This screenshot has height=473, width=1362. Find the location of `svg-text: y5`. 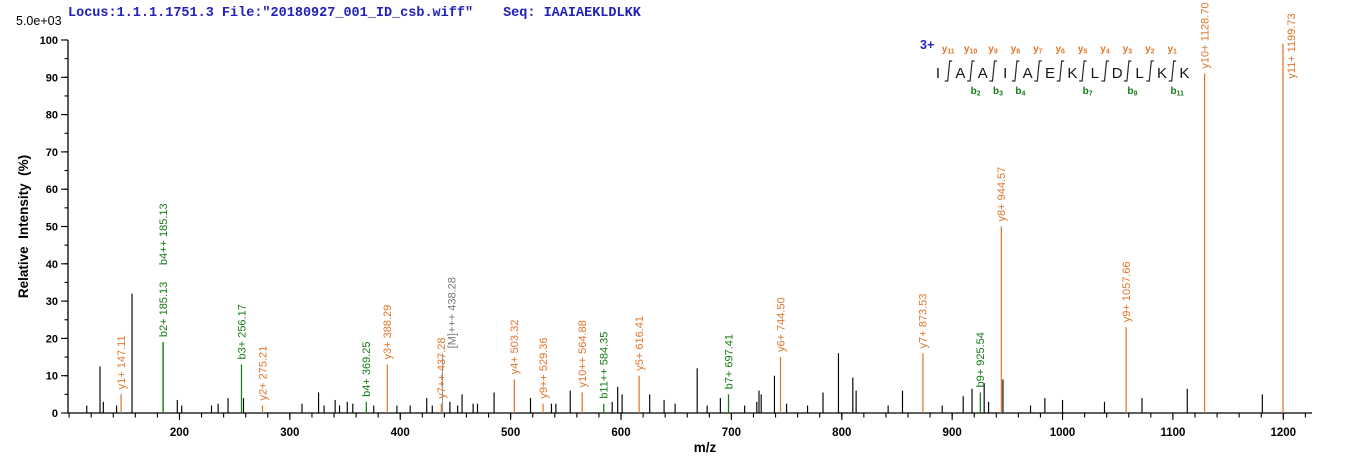

svg-text: y5 is located at coordinates (1083, 50).